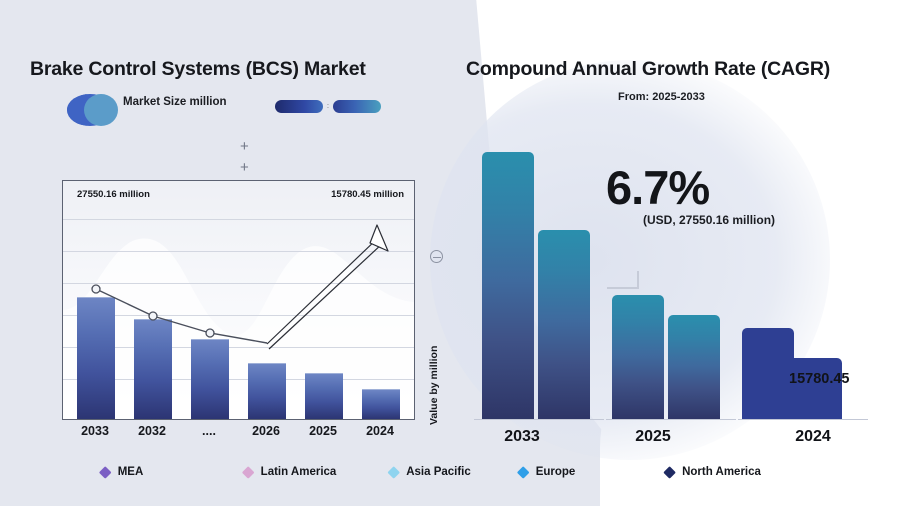  What do you see at coordinates (653, 436) in the screenshot?
I see `cagr-x-label-2025: 2025` at bounding box center [653, 436].